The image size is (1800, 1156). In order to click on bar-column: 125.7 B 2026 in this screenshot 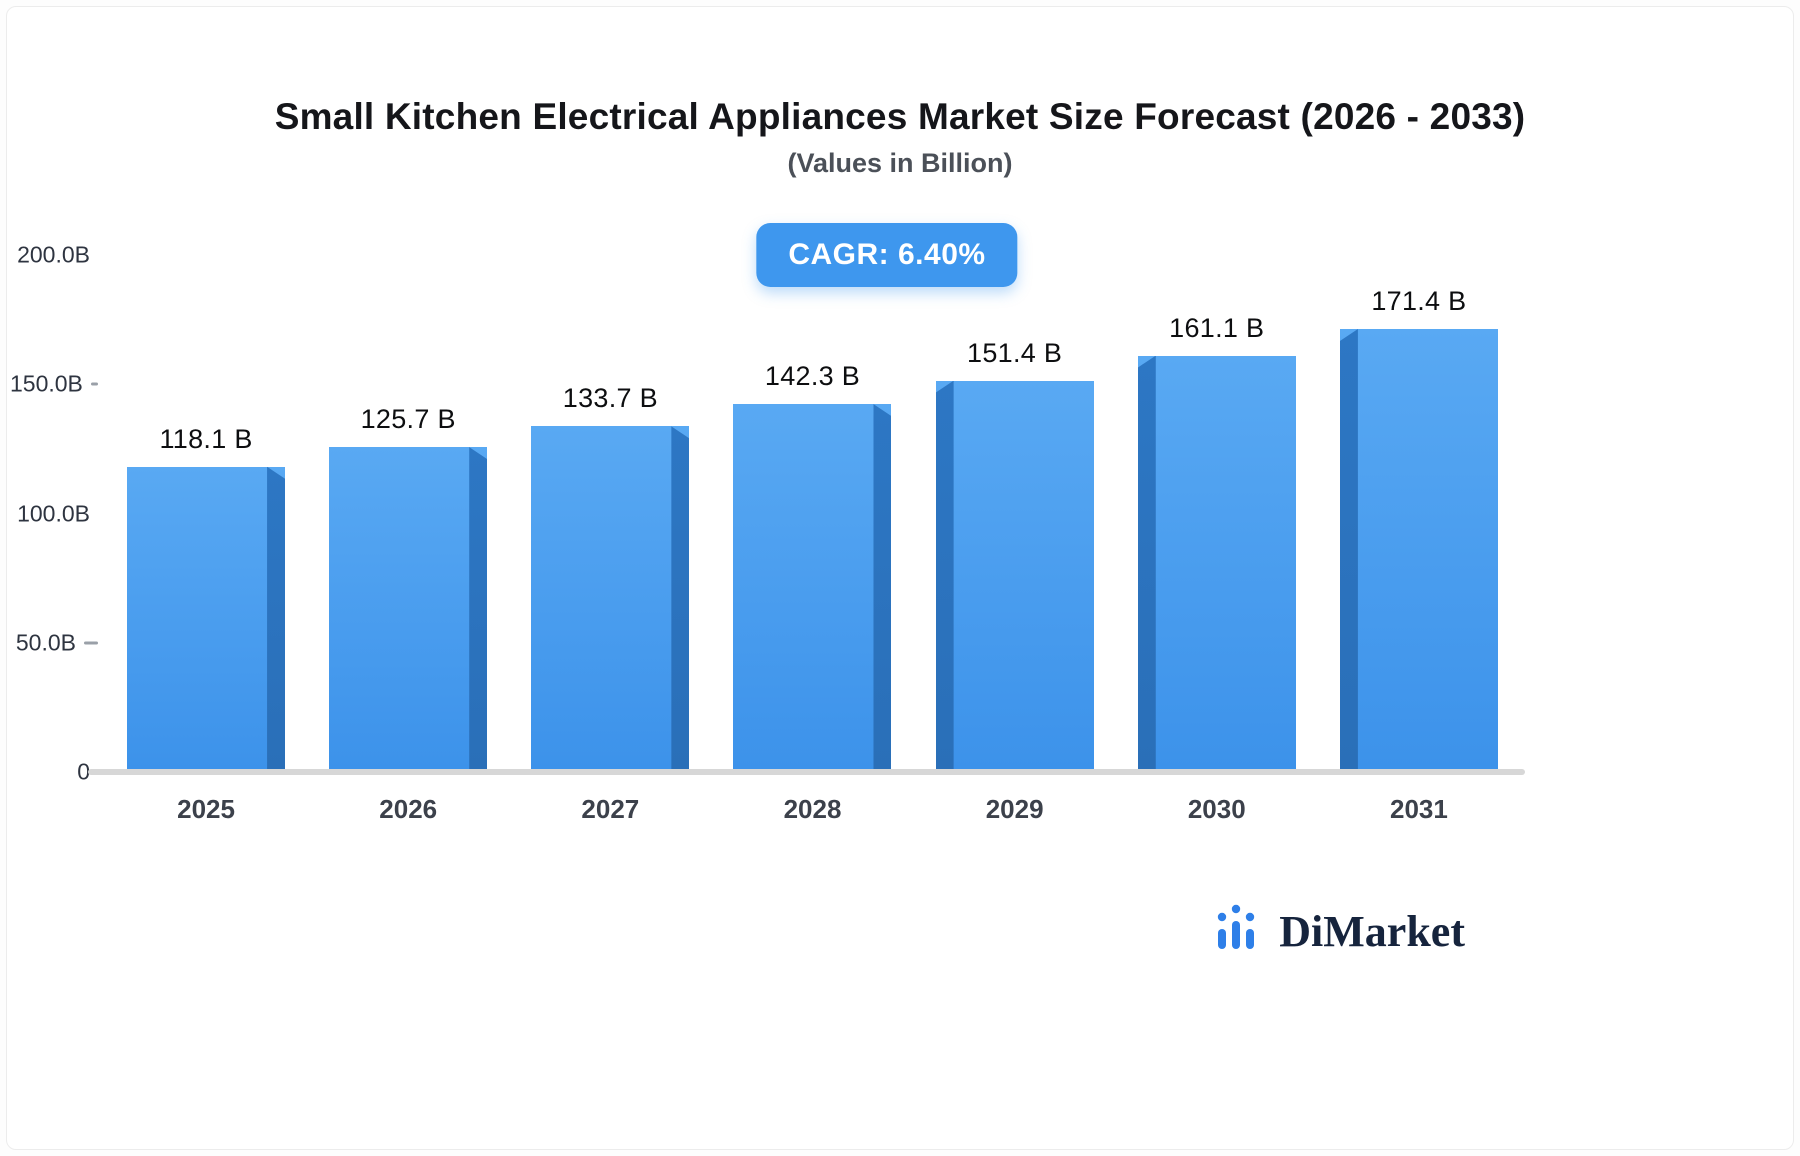, I will do `click(408, 539)`.